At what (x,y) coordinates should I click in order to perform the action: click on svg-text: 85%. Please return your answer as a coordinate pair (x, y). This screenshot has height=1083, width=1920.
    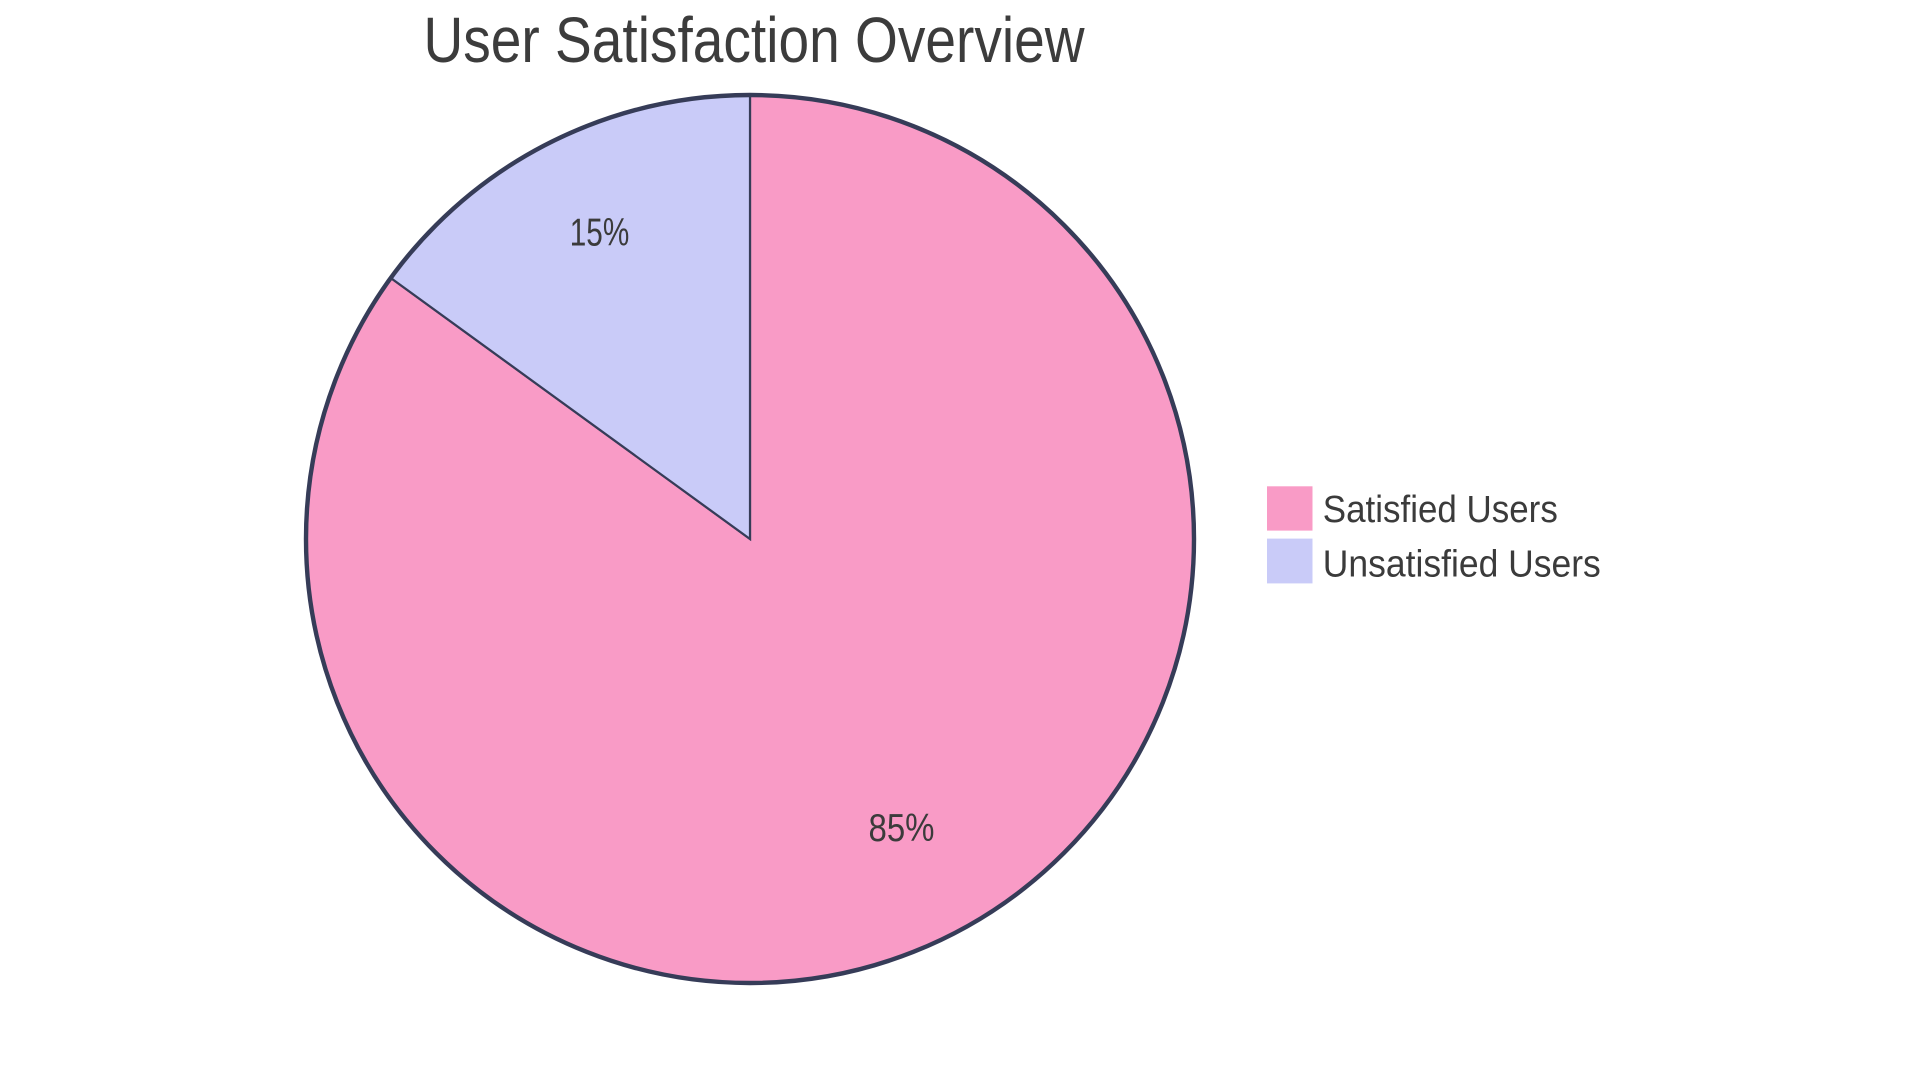
    Looking at the image, I should click on (902, 828).